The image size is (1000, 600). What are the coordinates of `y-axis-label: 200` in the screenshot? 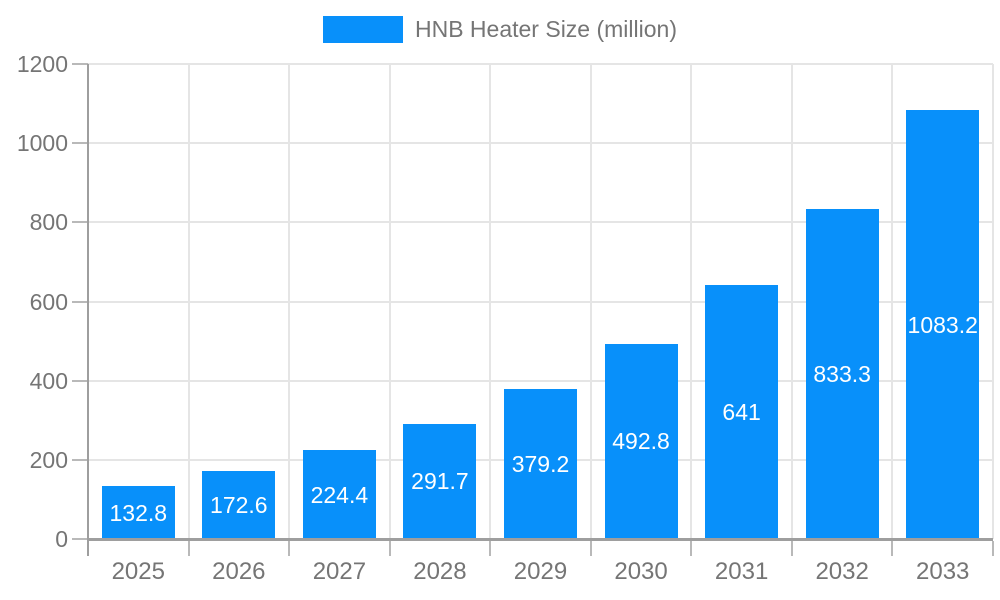 It's located at (48, 459).